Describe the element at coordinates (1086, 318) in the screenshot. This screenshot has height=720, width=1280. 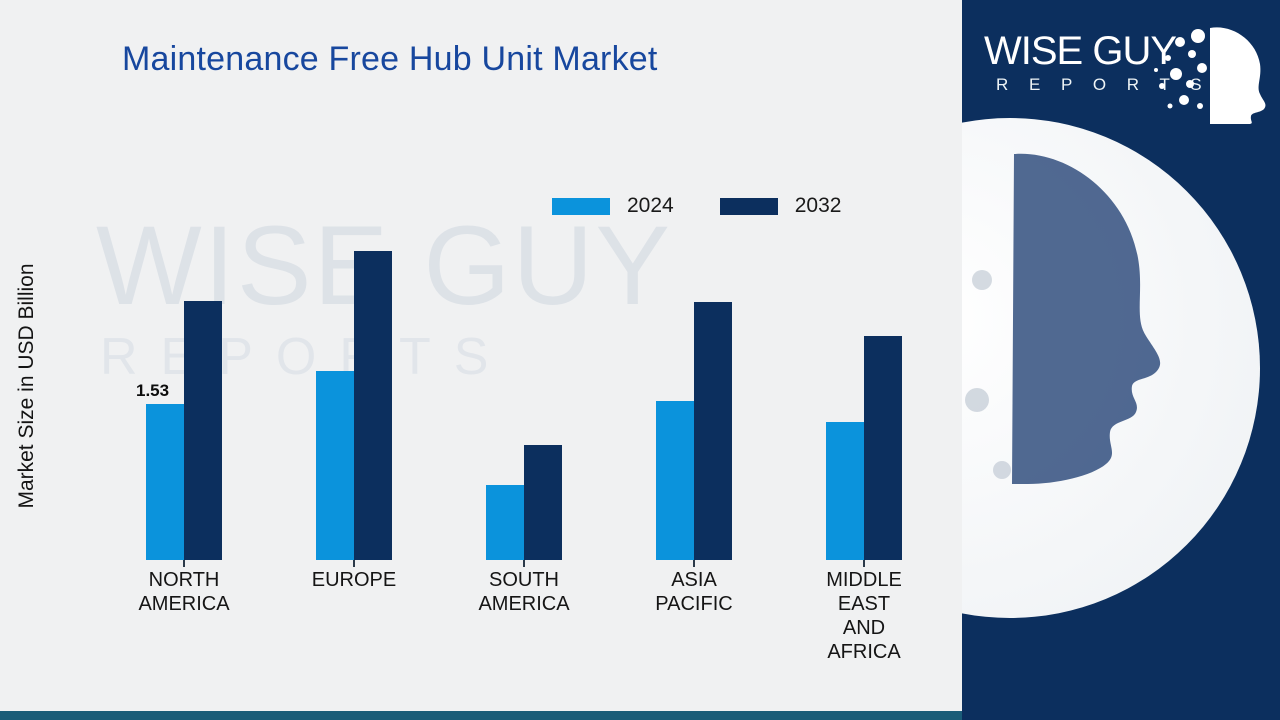
I see `head-silhouette-icon` at that location.